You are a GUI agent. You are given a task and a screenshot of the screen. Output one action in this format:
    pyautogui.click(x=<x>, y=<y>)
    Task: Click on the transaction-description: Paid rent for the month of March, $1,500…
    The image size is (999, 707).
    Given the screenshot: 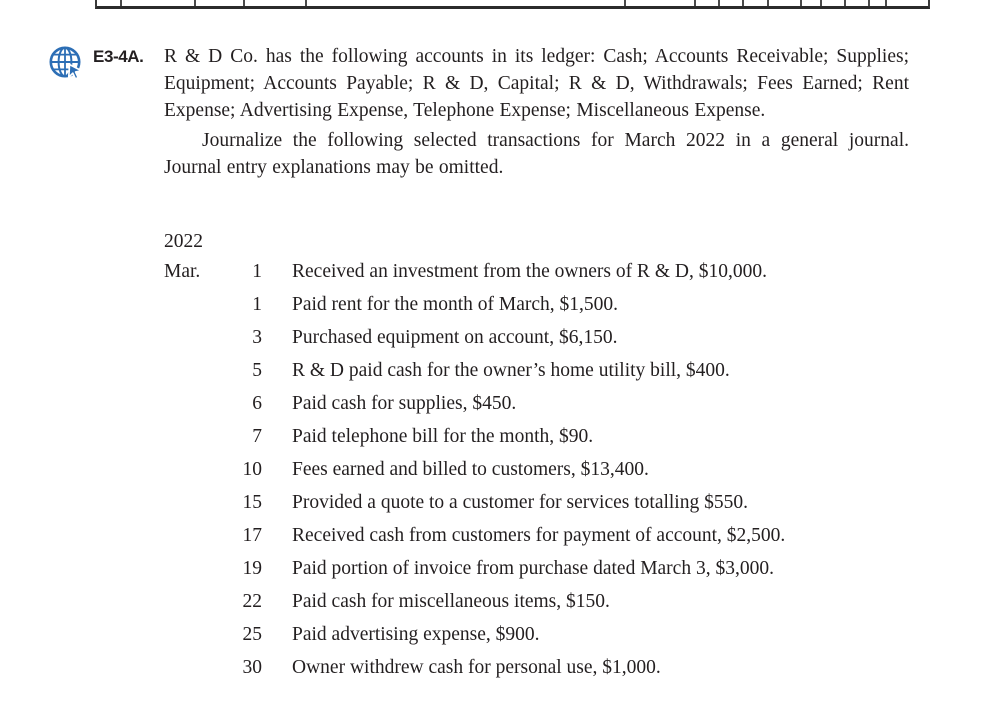 What is the action you would take?
    pyautogui.click(x=455, y=304)
    